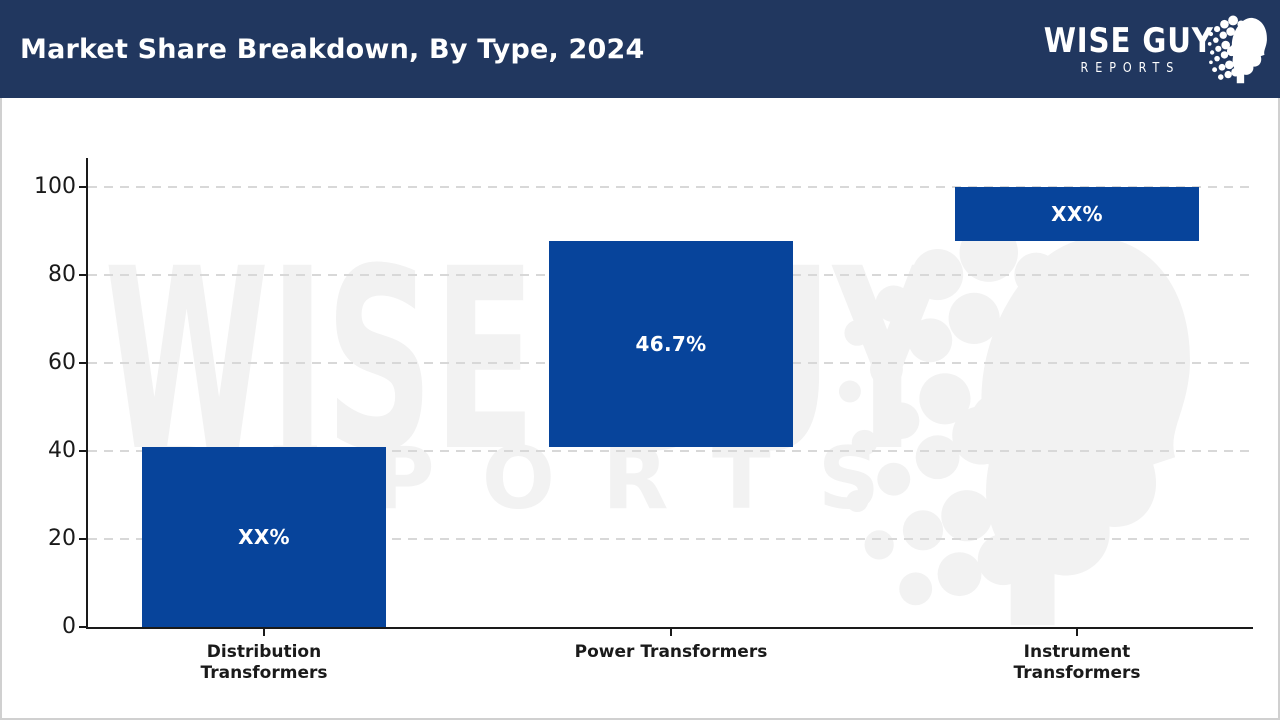 The width and height of the screenshot is (1280, 720). I want to click on x-category-label: Power Transformers, so click(671, 652).